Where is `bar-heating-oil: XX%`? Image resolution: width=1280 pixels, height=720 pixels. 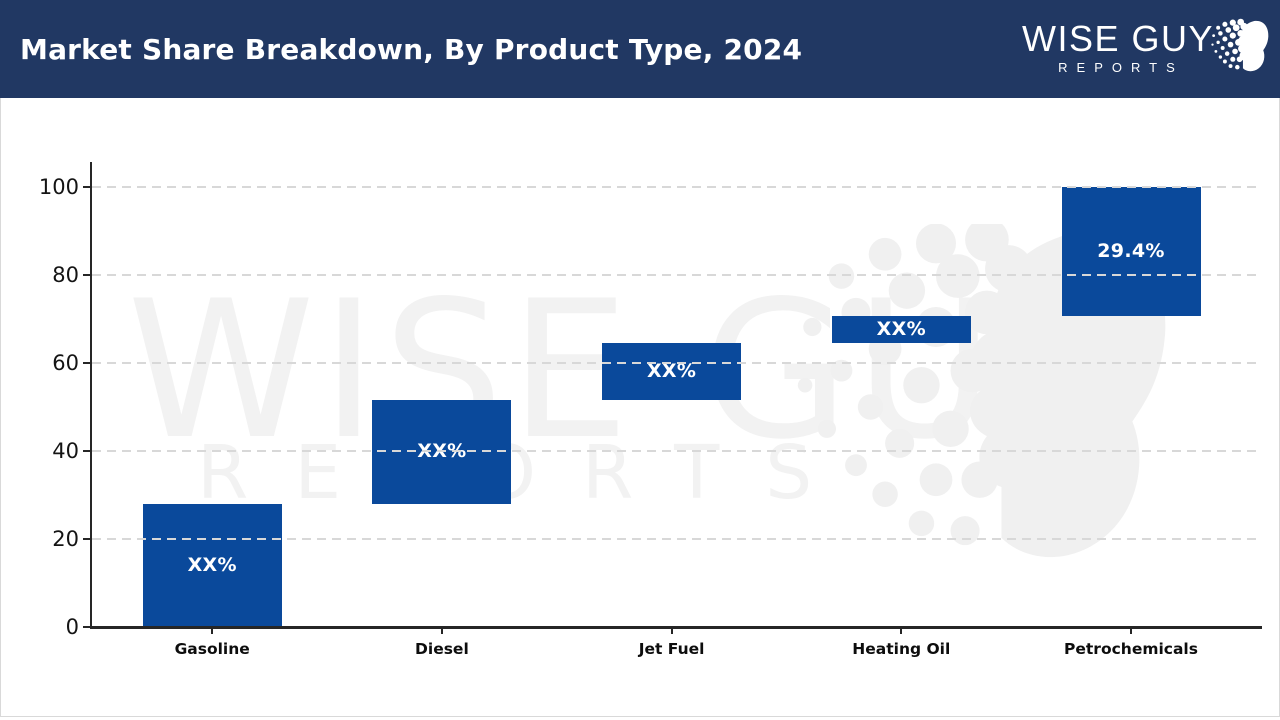
bar-heating-oil: XX% is located at coordinates (901, 330).